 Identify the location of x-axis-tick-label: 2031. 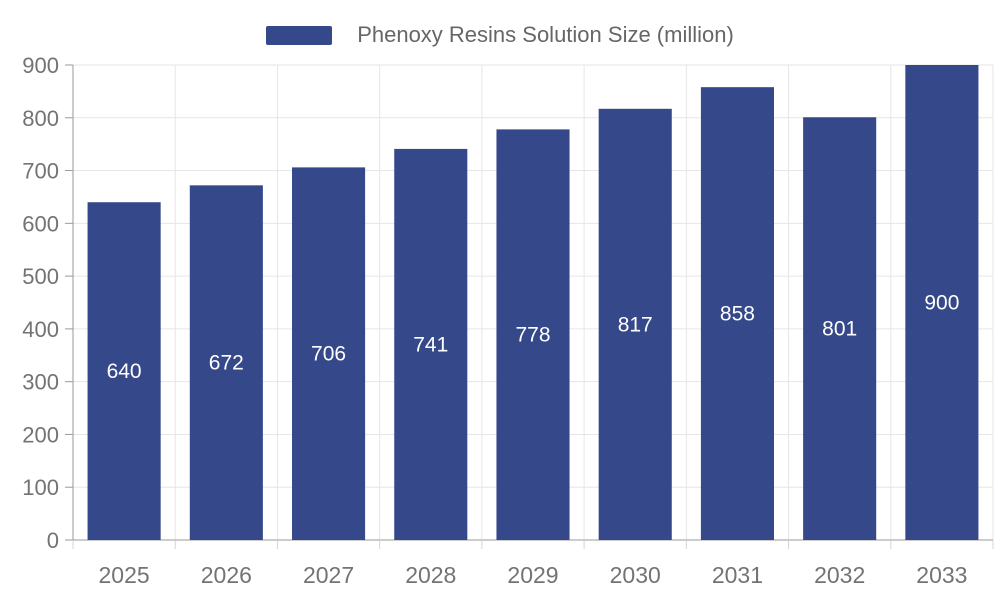
(737, 575).